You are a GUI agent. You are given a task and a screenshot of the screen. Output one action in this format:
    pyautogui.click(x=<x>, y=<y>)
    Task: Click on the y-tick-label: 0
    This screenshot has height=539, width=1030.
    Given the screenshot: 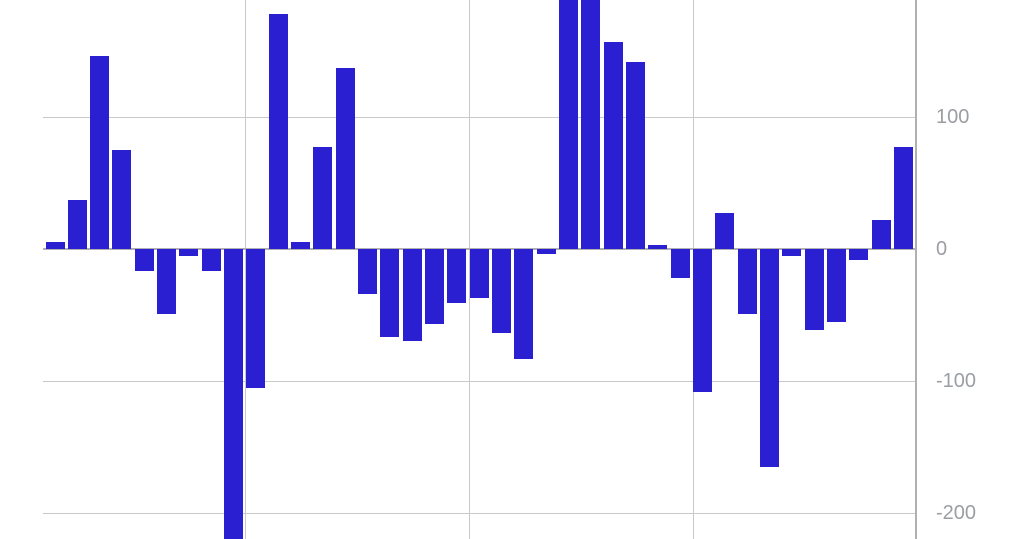 What is the action you would take?
    pyautogui.click(x=942, y=249)
    